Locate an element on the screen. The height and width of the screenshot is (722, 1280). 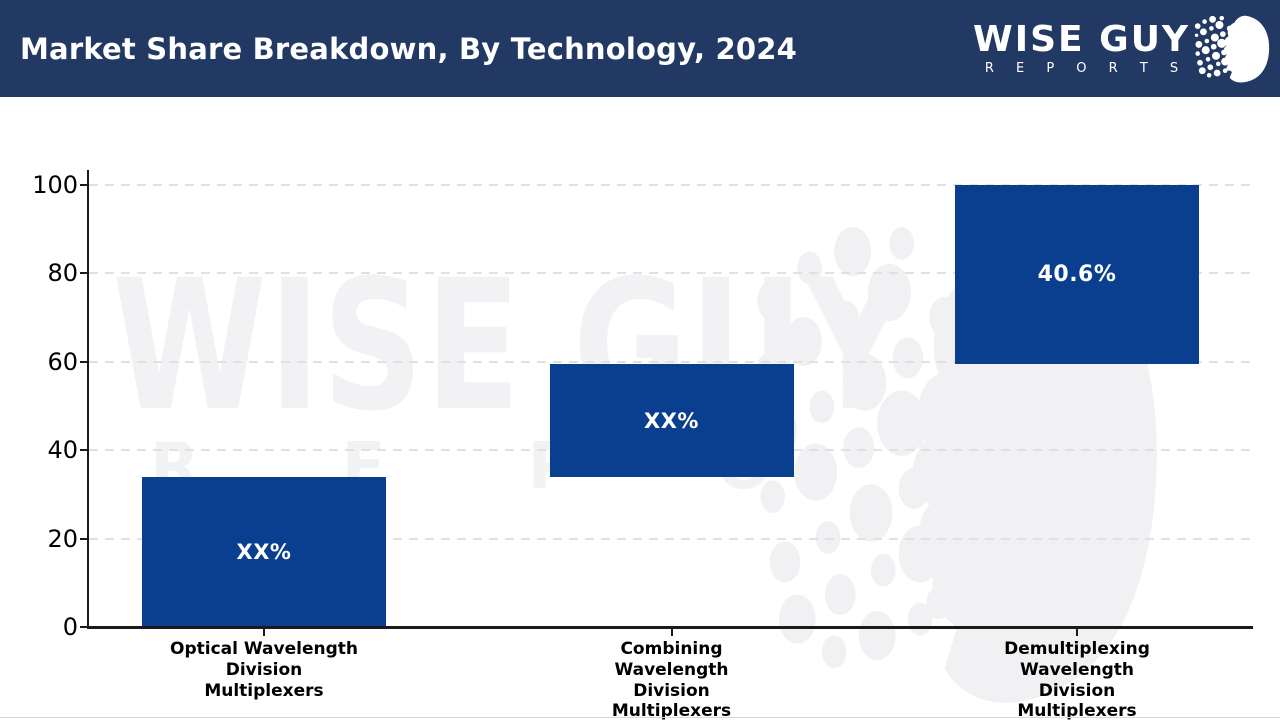
logo-face-icon is located at coordinates (1232, 48).